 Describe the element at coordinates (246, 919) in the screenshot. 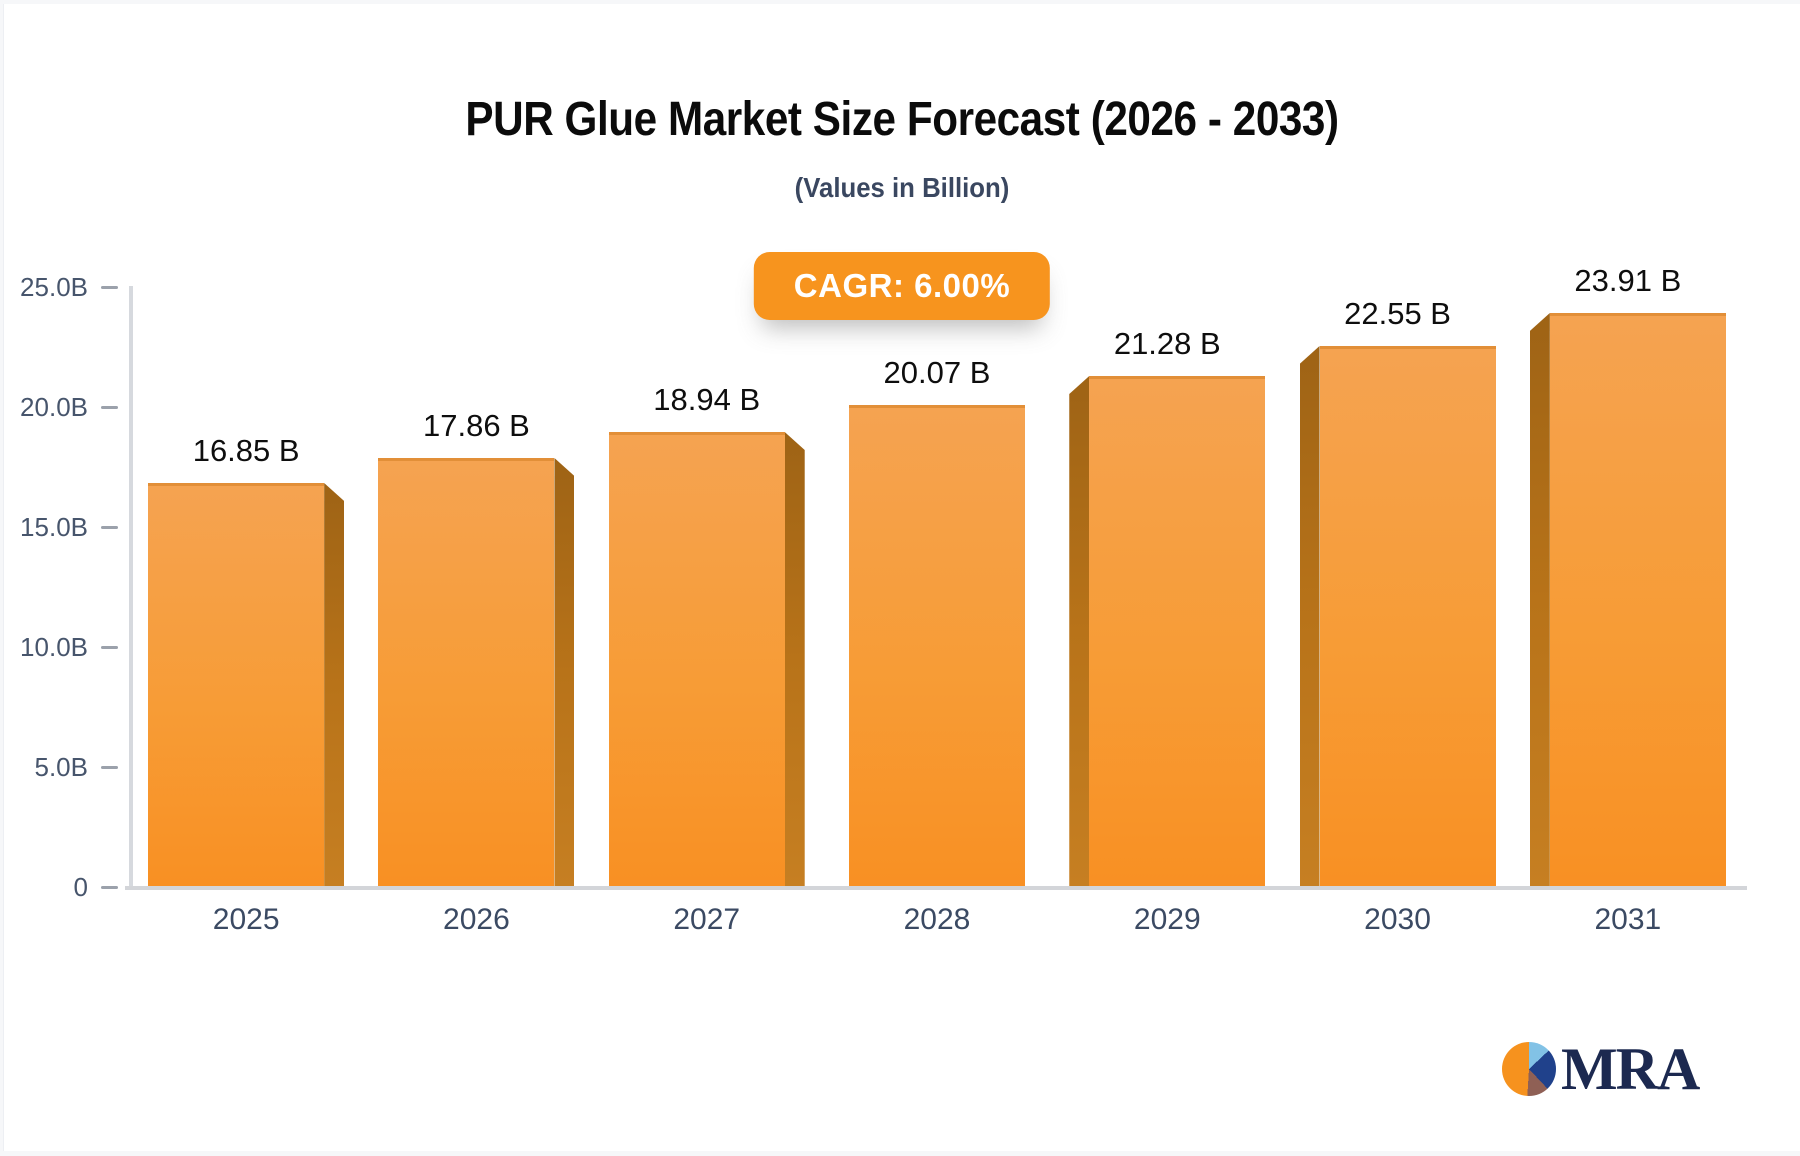

I see `x-axis-label: 2025` at that location.